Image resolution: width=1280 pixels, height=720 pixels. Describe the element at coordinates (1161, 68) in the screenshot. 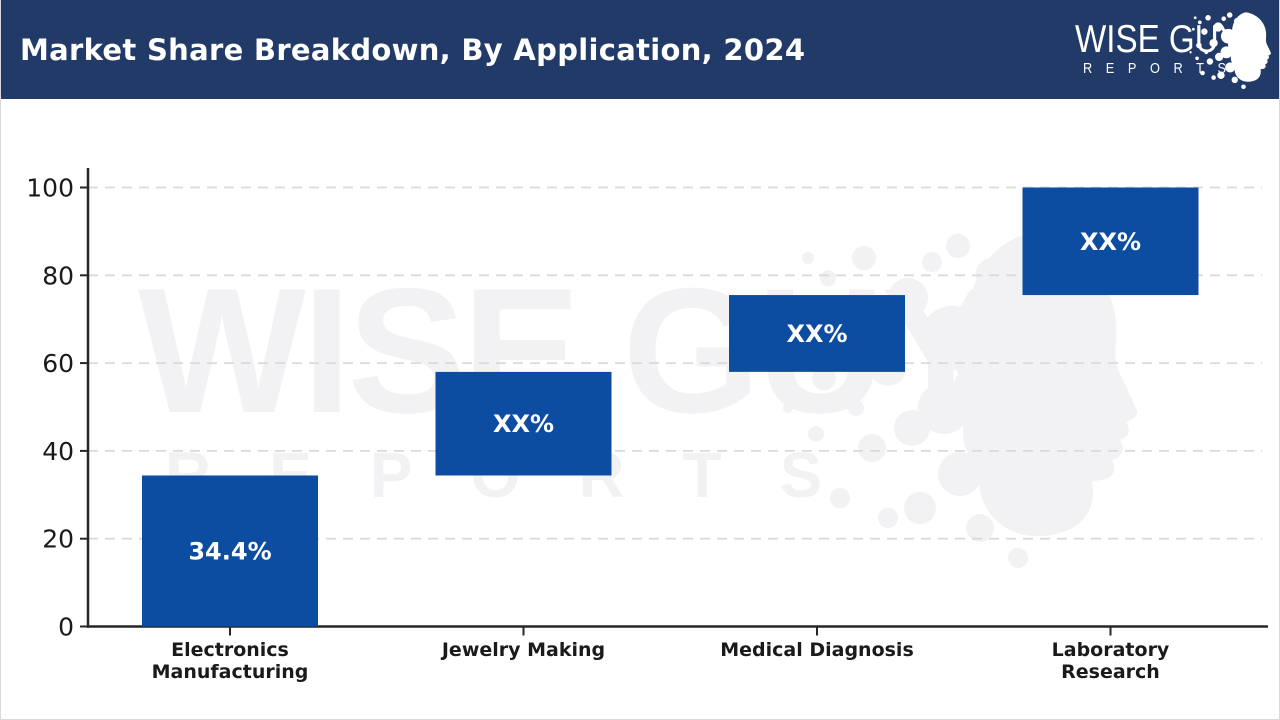

I see `logo-reports-text: REPORTS` at that location.